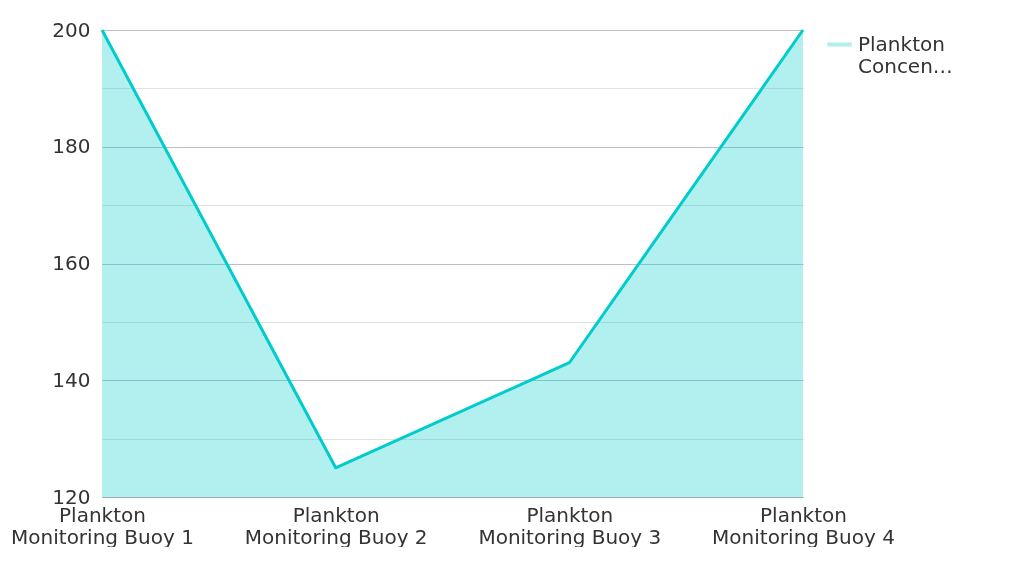 Image resolution: width=1010 pixels, height=562 pixels. What do you see at coordinates (71, 379) in the screenshot?
I see `y-tick-label: 140` at bounding box center [71, 379].